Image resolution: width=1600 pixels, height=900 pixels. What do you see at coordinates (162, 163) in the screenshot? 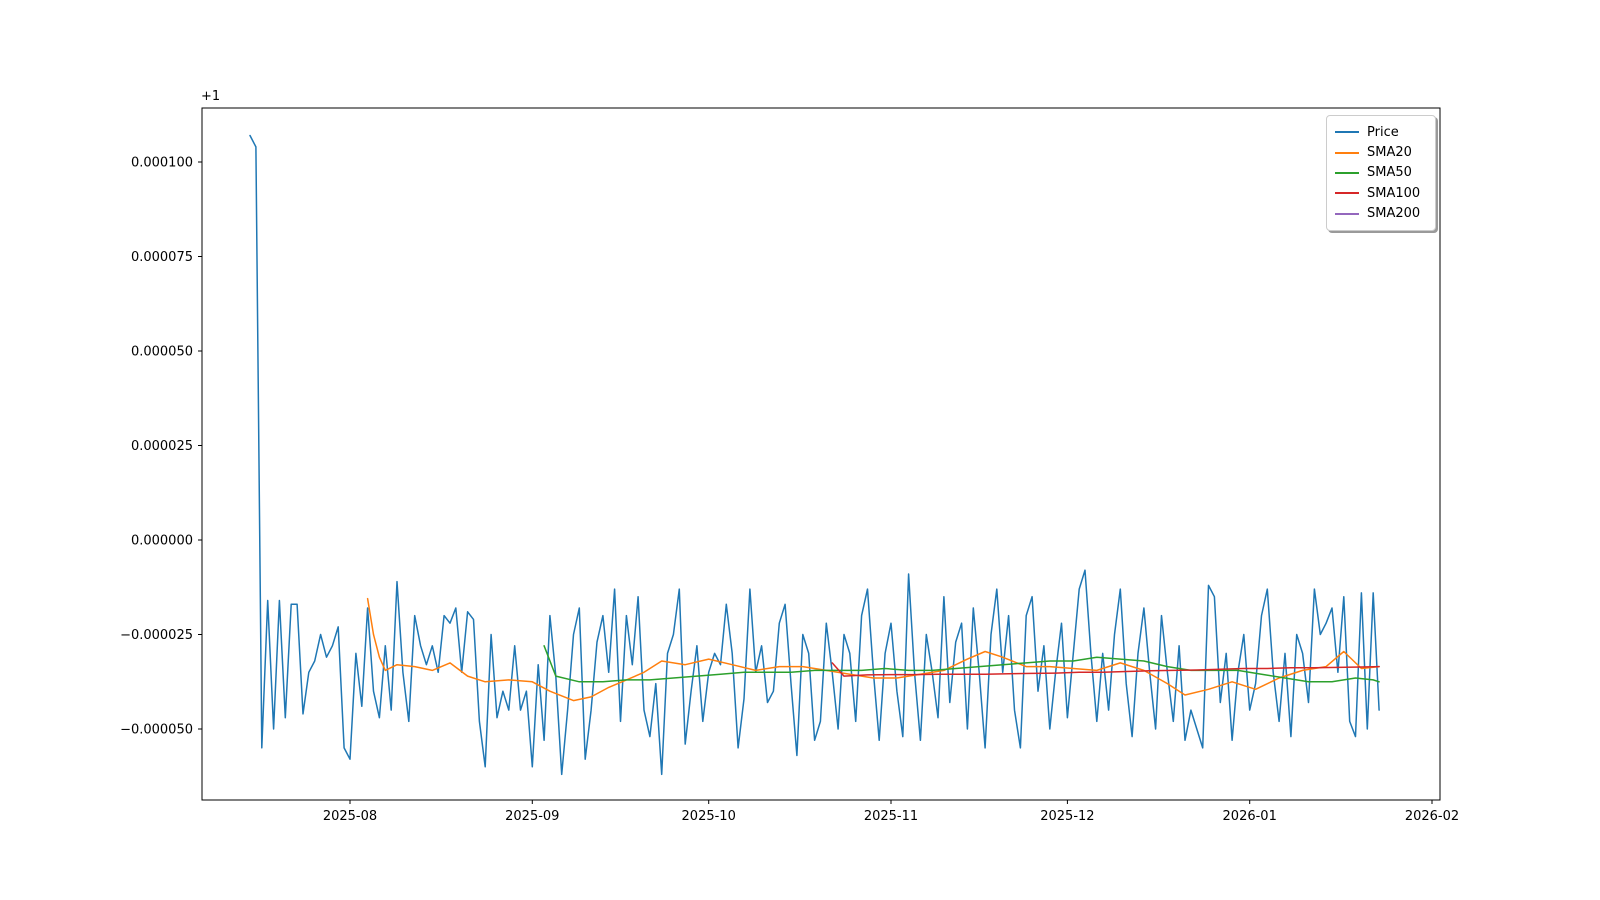
I see `y-tick-label: 0.000100` at bounding box center [162, 163].